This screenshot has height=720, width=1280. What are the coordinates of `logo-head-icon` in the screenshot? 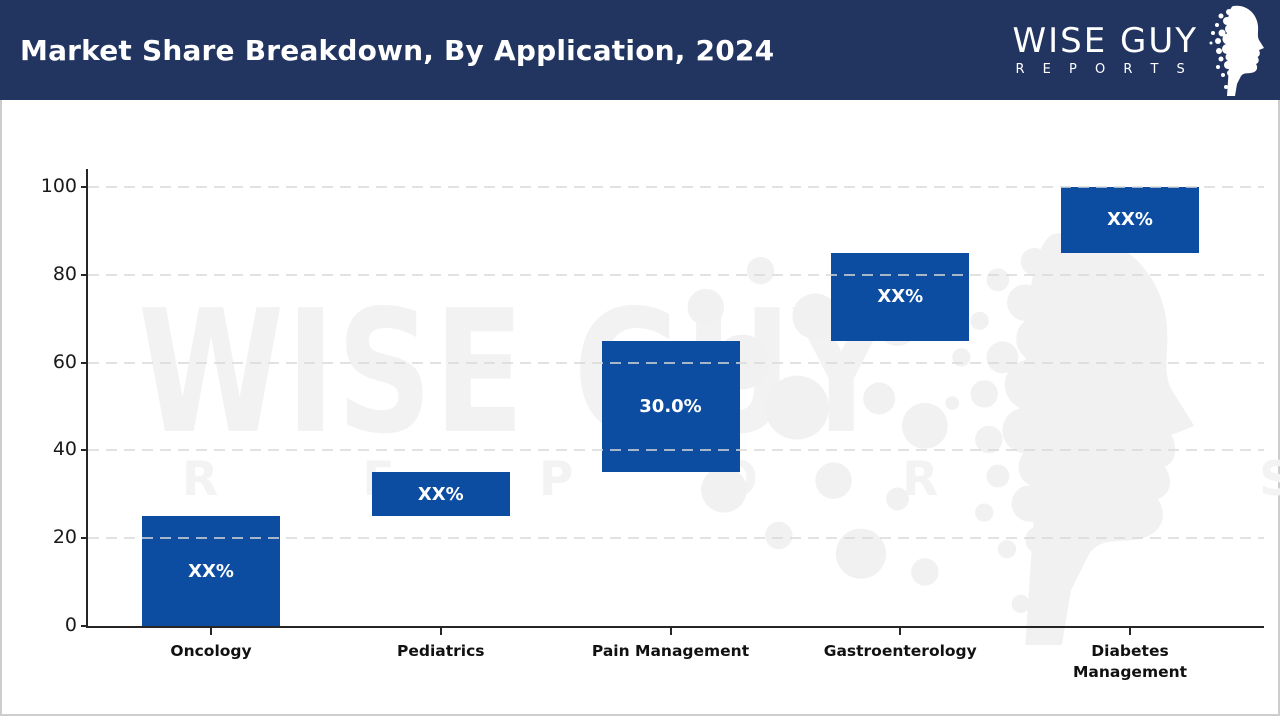 It's located at (1236, 50).